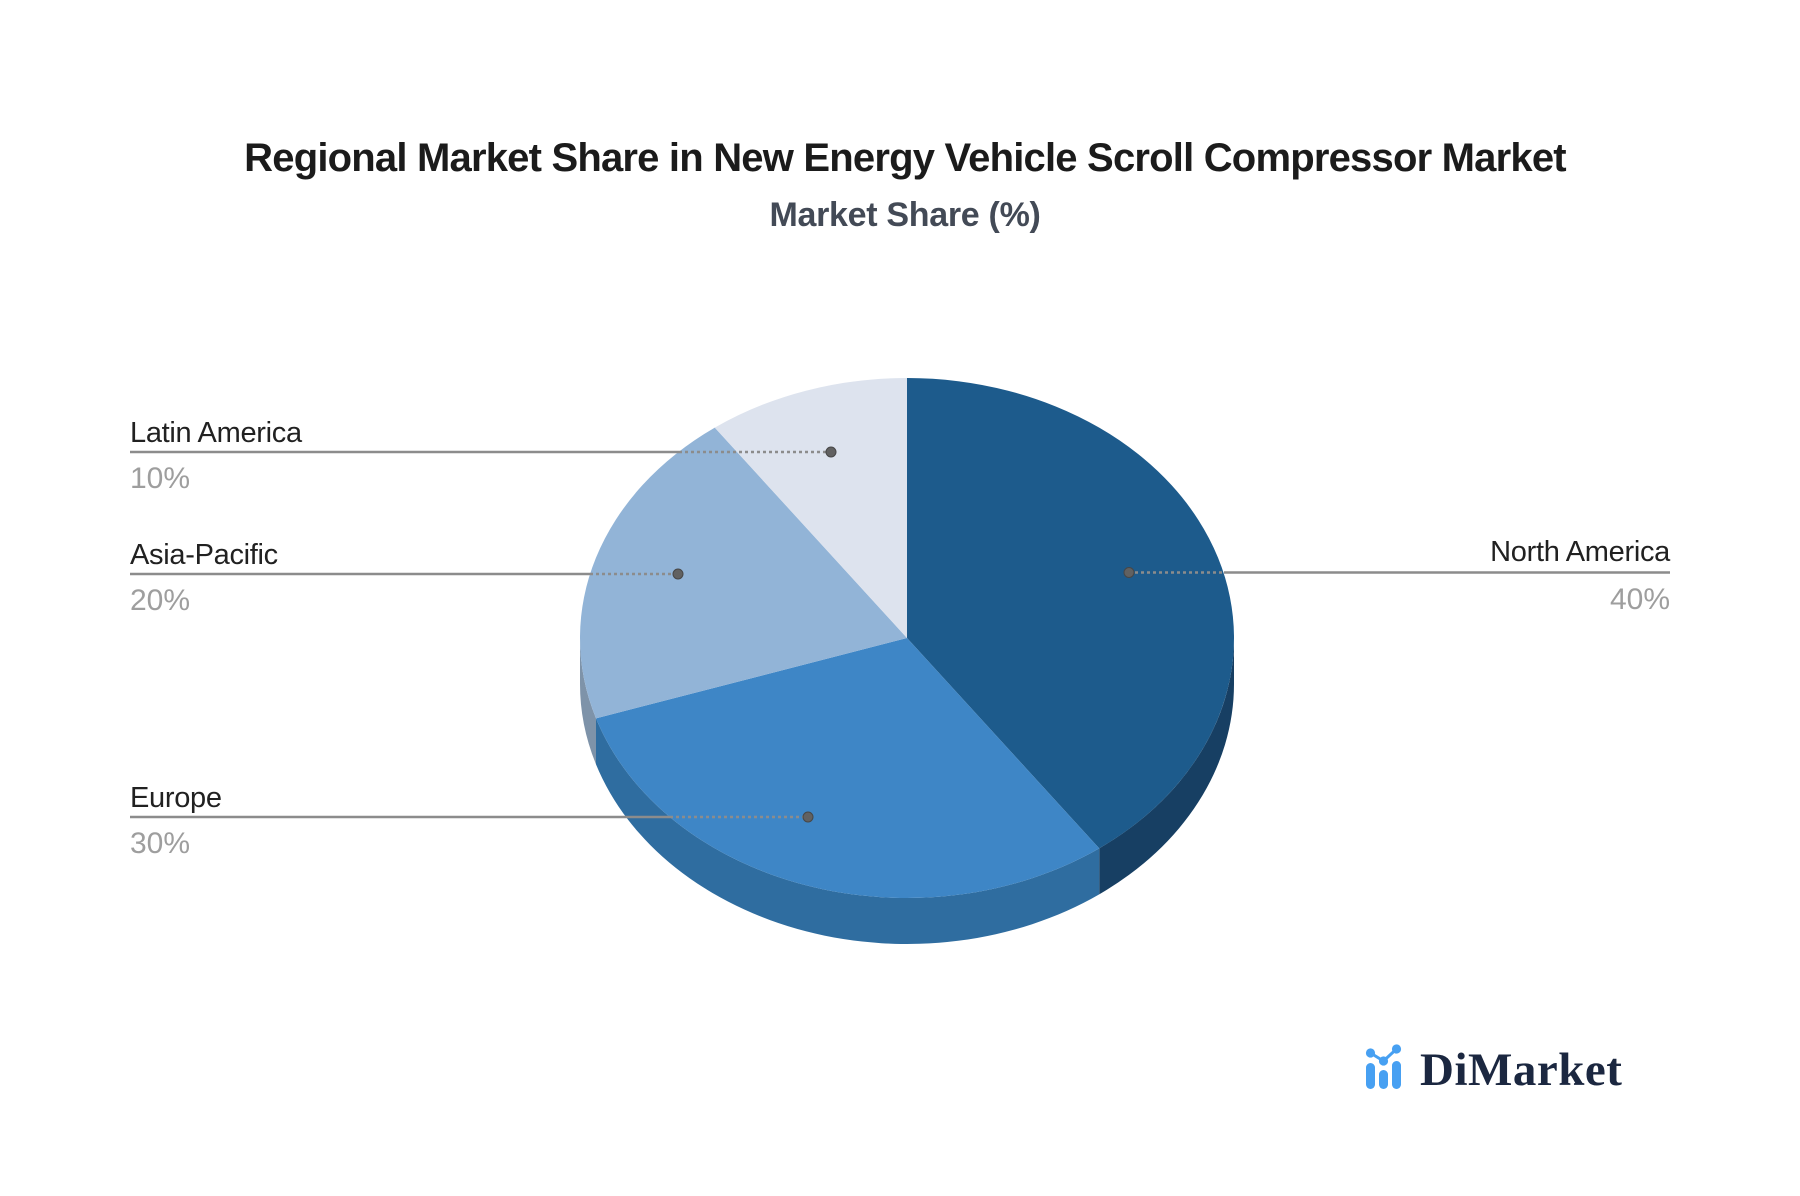 This screenshot has height=1196, width=1800. What do you see at coordinates (848, 831) in the screenshot?
I see `pie-side-Europe` at bounding box center [848, 831].